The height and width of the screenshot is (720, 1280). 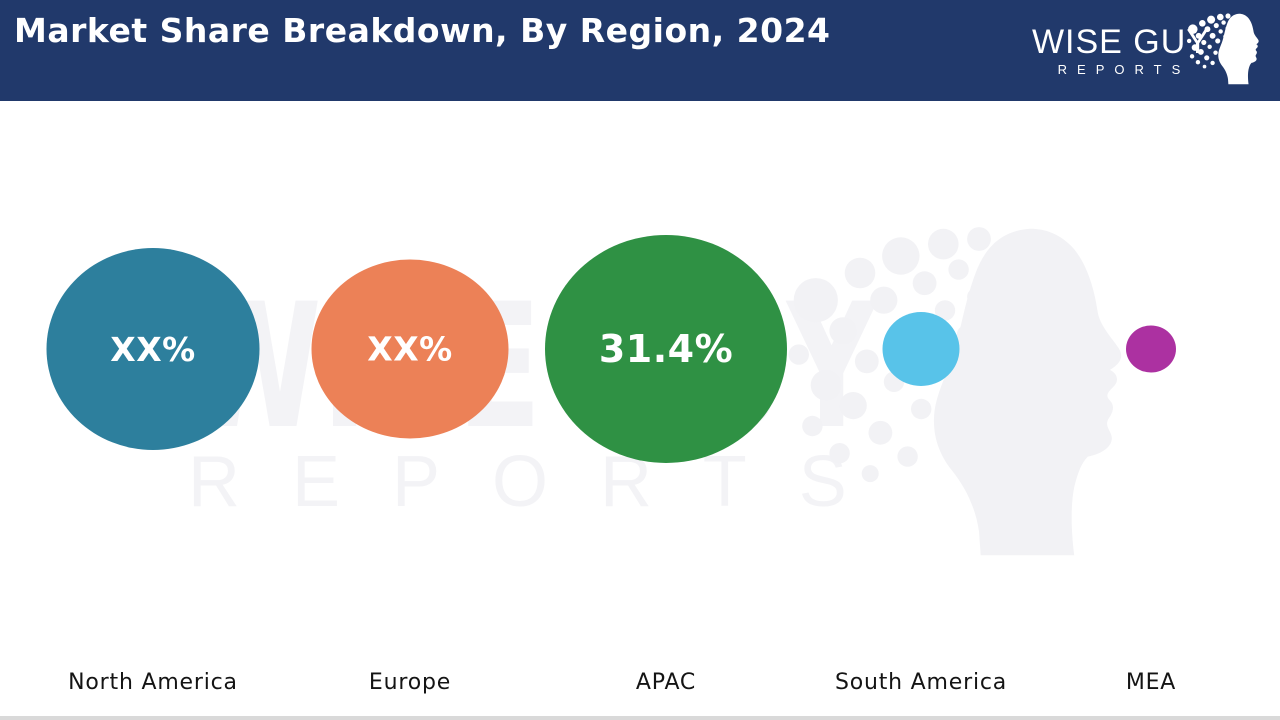 What do you see at coordinates (640, 718) in the screenshot?
I see `bottom-strip` at bounding box center [640, 718].